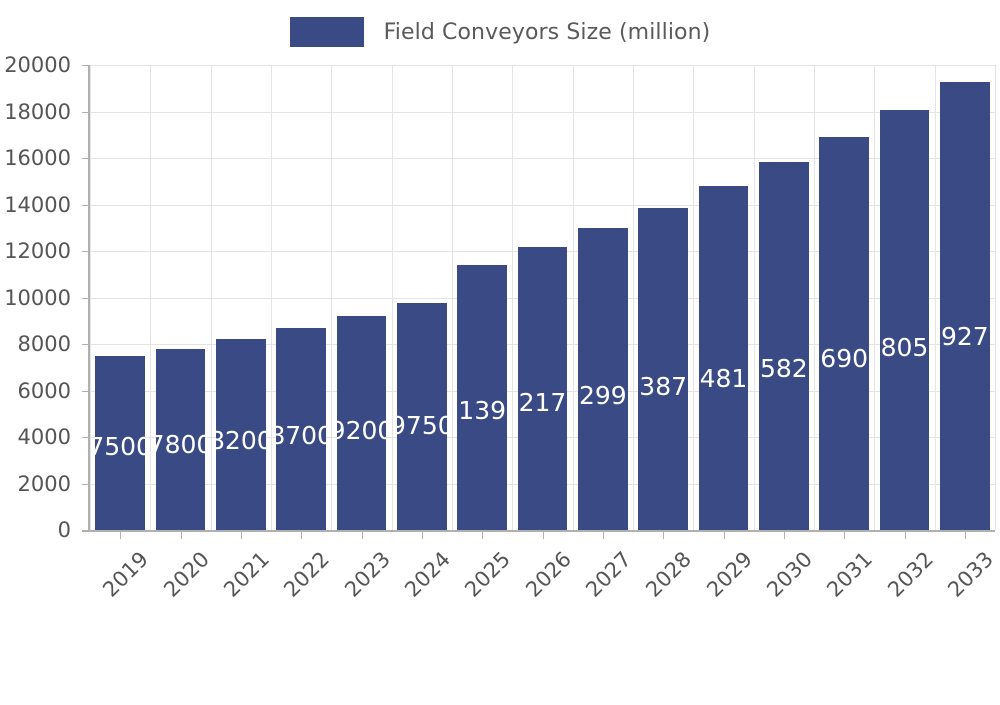 Image resolution: width=1000 pixels, height=705 pixels. What do you see at coordinates (64, 530) in the screenshot?
I see `y-tick-label: 0` at bounding box center [64, 530].